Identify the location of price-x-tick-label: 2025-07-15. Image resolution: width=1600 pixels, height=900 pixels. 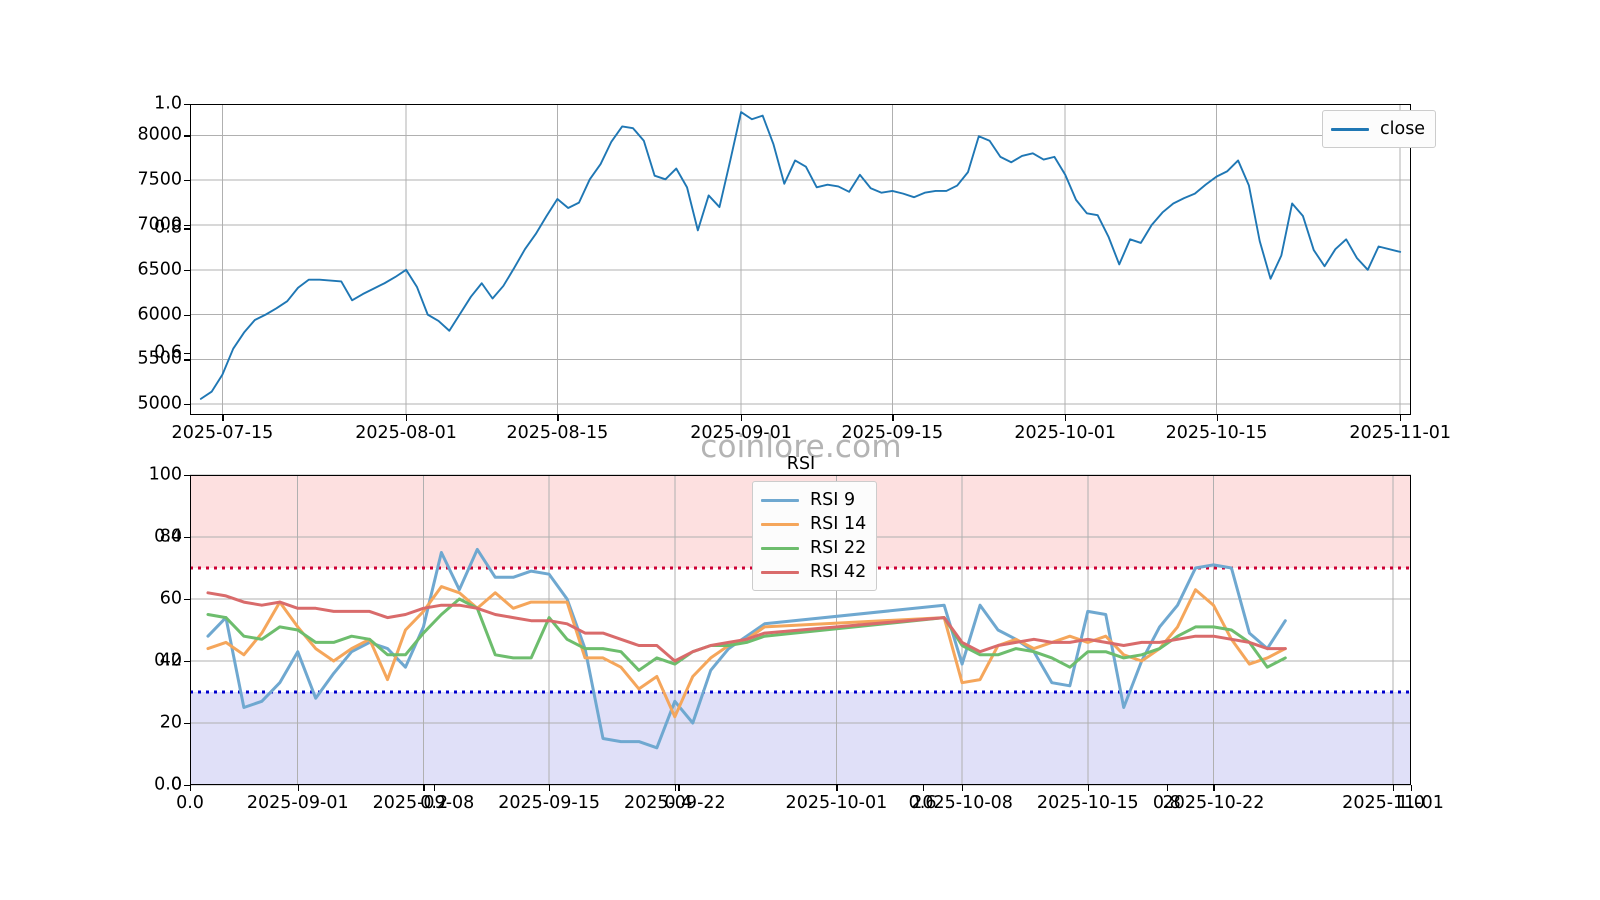
(222, 433).